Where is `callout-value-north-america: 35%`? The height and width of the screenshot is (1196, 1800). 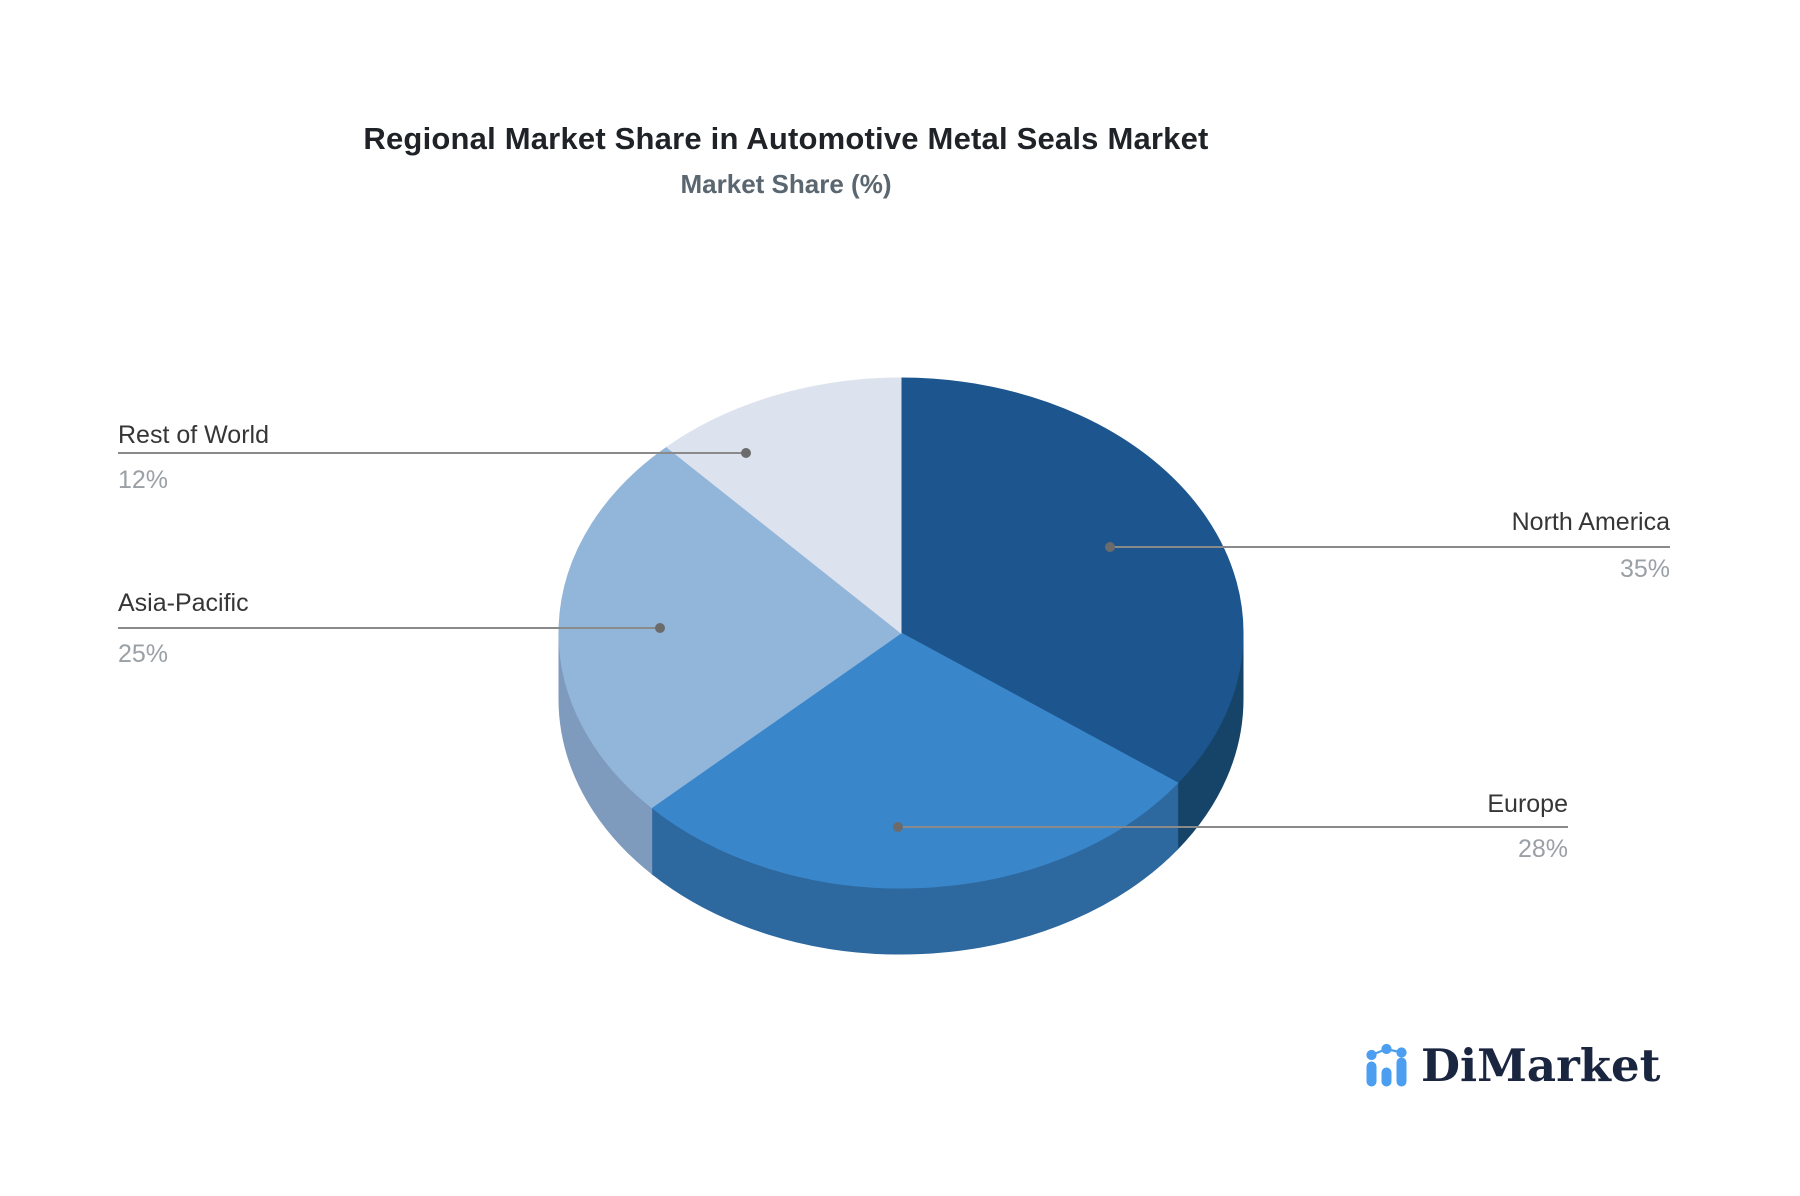 callout-value-north-america: 35% is located at coordinates (1644, 569).